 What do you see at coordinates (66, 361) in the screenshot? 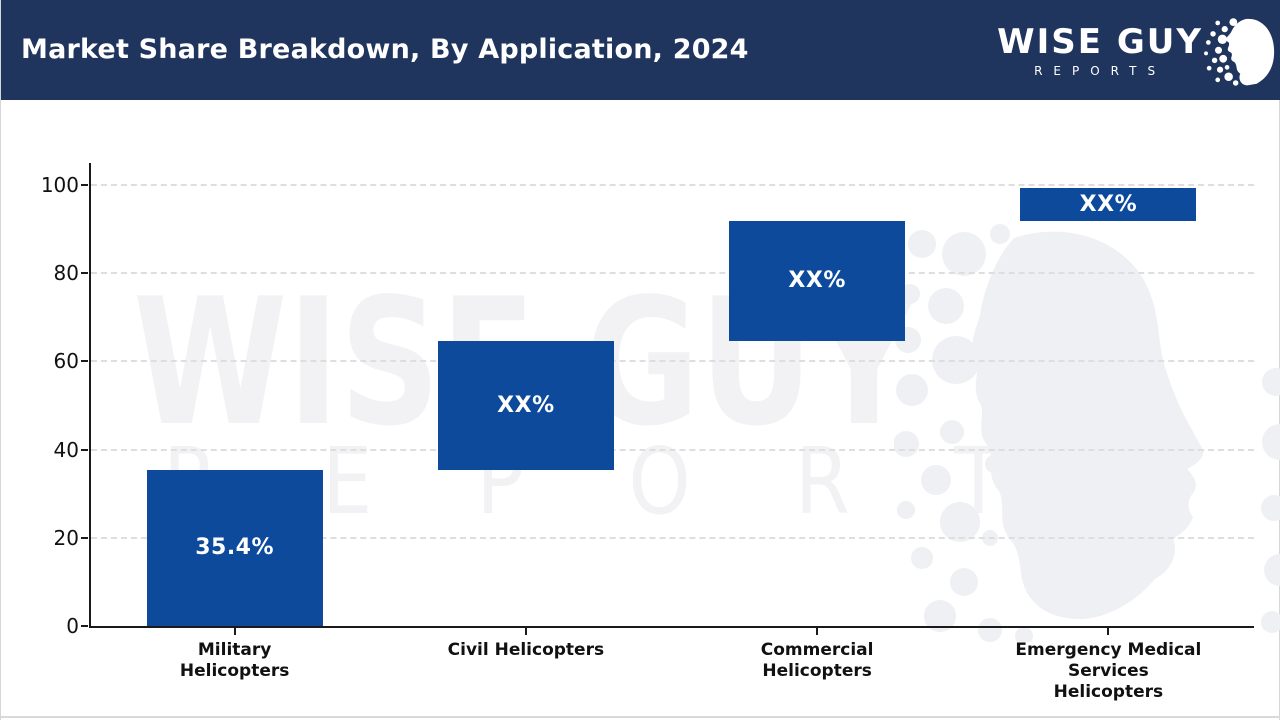
I see `y-tick-label-60: 60` at bounding box center [66, 361].